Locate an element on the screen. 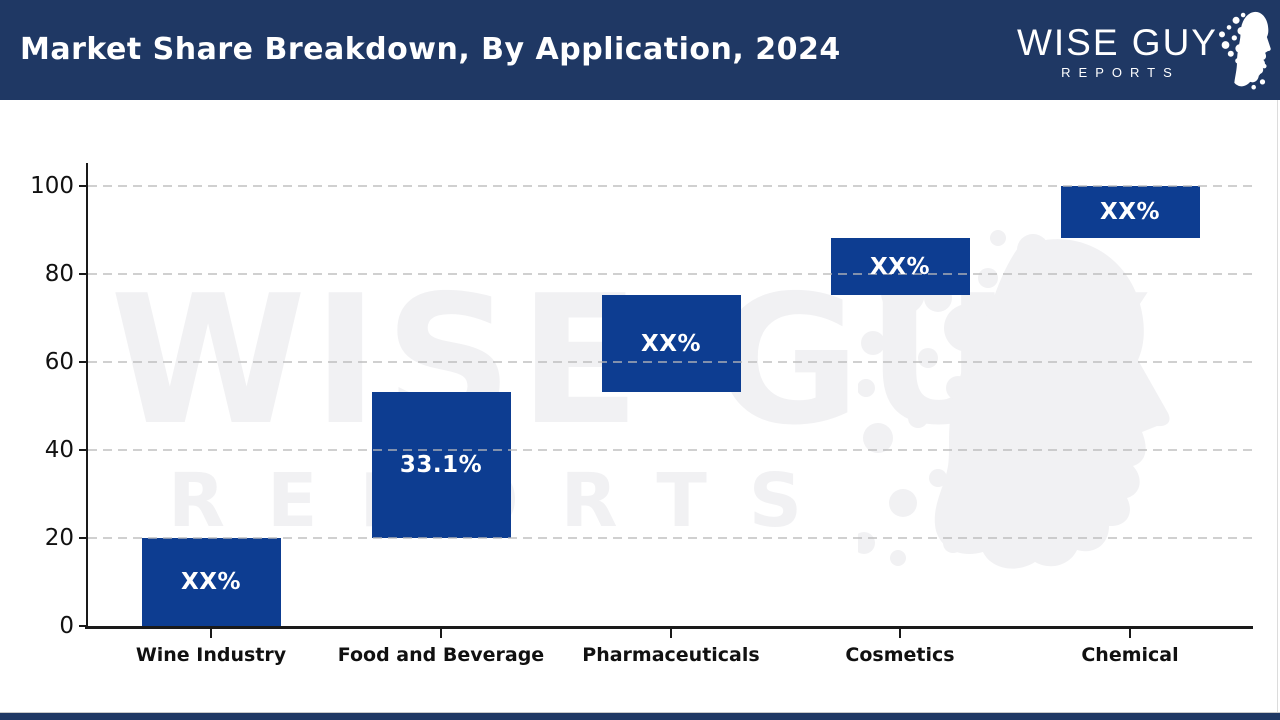 The height and width of the screenshot is (720, 1280). bar-label-pharmaceuticals: XX% is located at coordinates (670, 343).